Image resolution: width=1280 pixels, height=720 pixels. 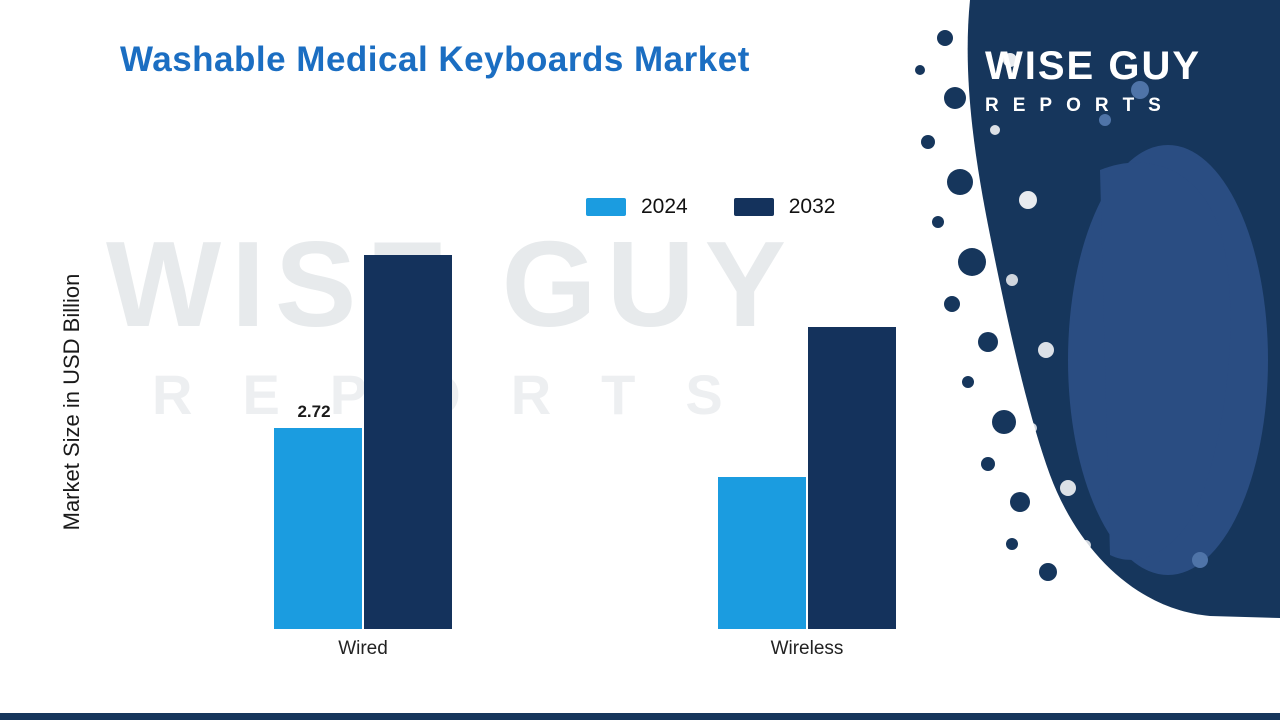 What do you see at coordinates (363, 444) in the screenshot?
I see `bar-group: 2.72 Wired` at bounding box center [363, 444].